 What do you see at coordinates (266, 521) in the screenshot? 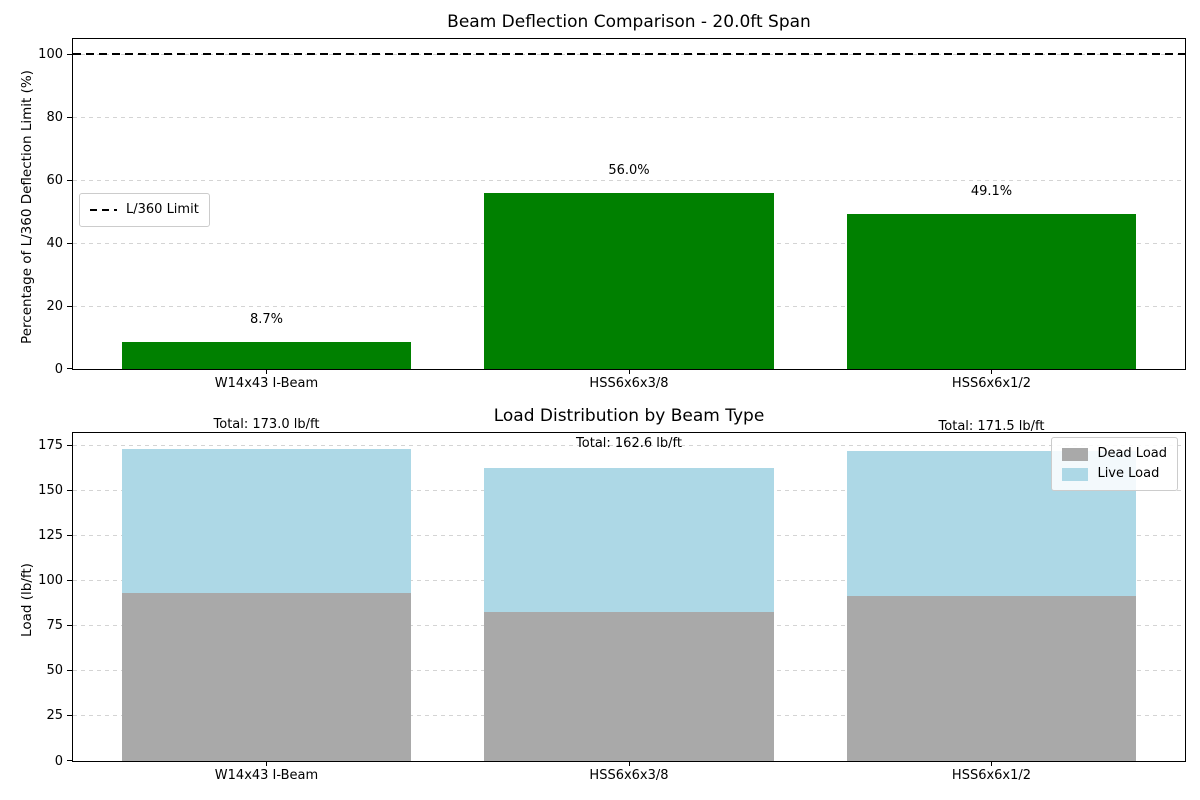
I see `bar-segment-live-load-w14x43-i-beam` at bounding box center [266, 521].